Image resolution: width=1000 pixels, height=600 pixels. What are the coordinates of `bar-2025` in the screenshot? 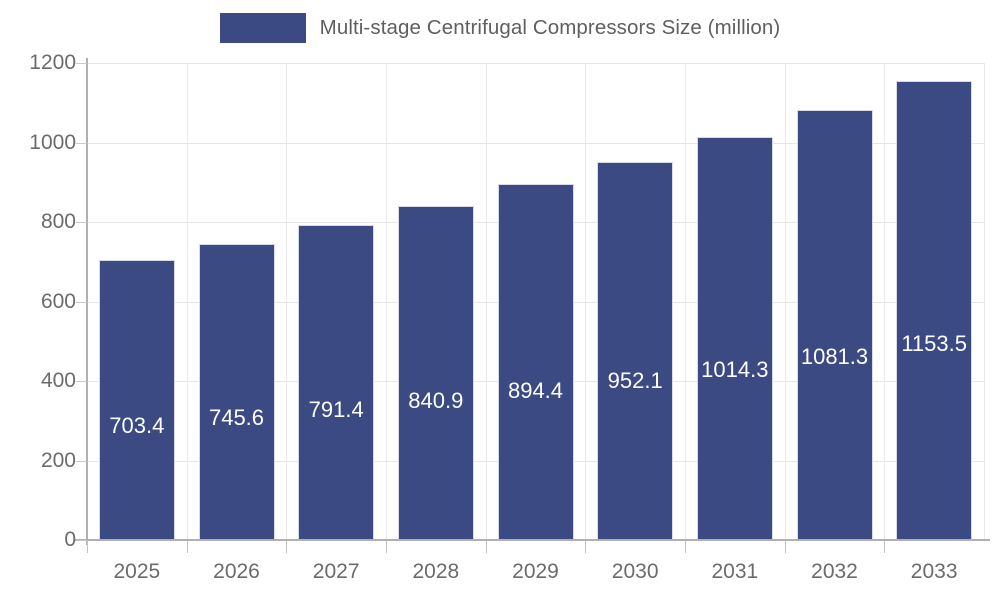 It's located at (136, 400).